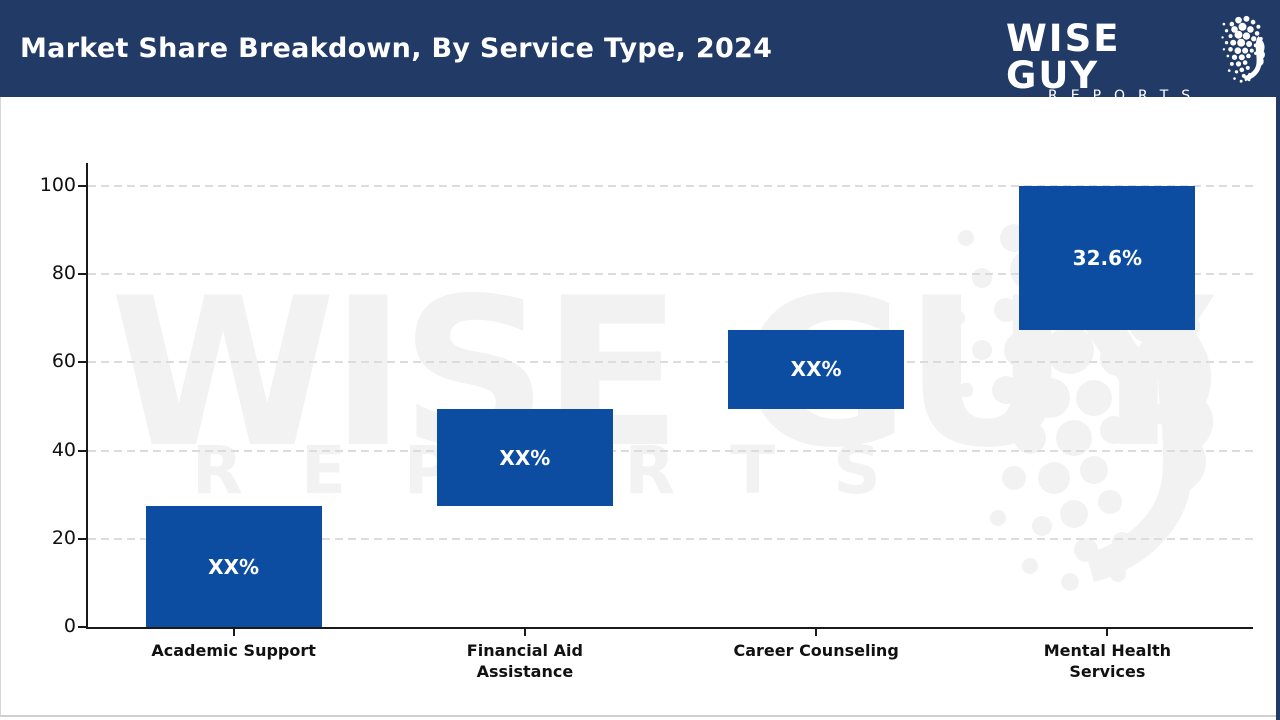 This screenshot has width=1280, height=720. I want to click on y-tick-label-100: 100, so click(57, 185).